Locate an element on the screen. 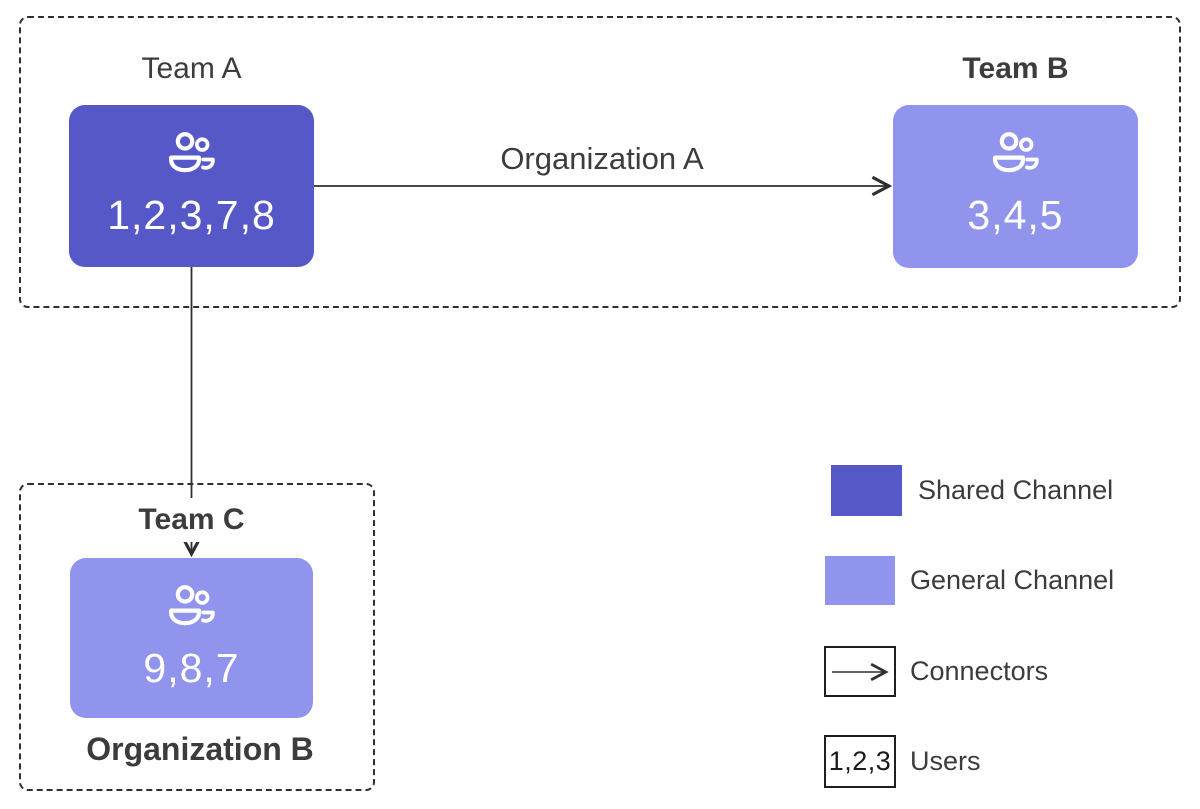 The width and height of the screenshot is (1200, 809). team-b-general-channel-node: 3,4,5 is located at coordinates (1015, 186).